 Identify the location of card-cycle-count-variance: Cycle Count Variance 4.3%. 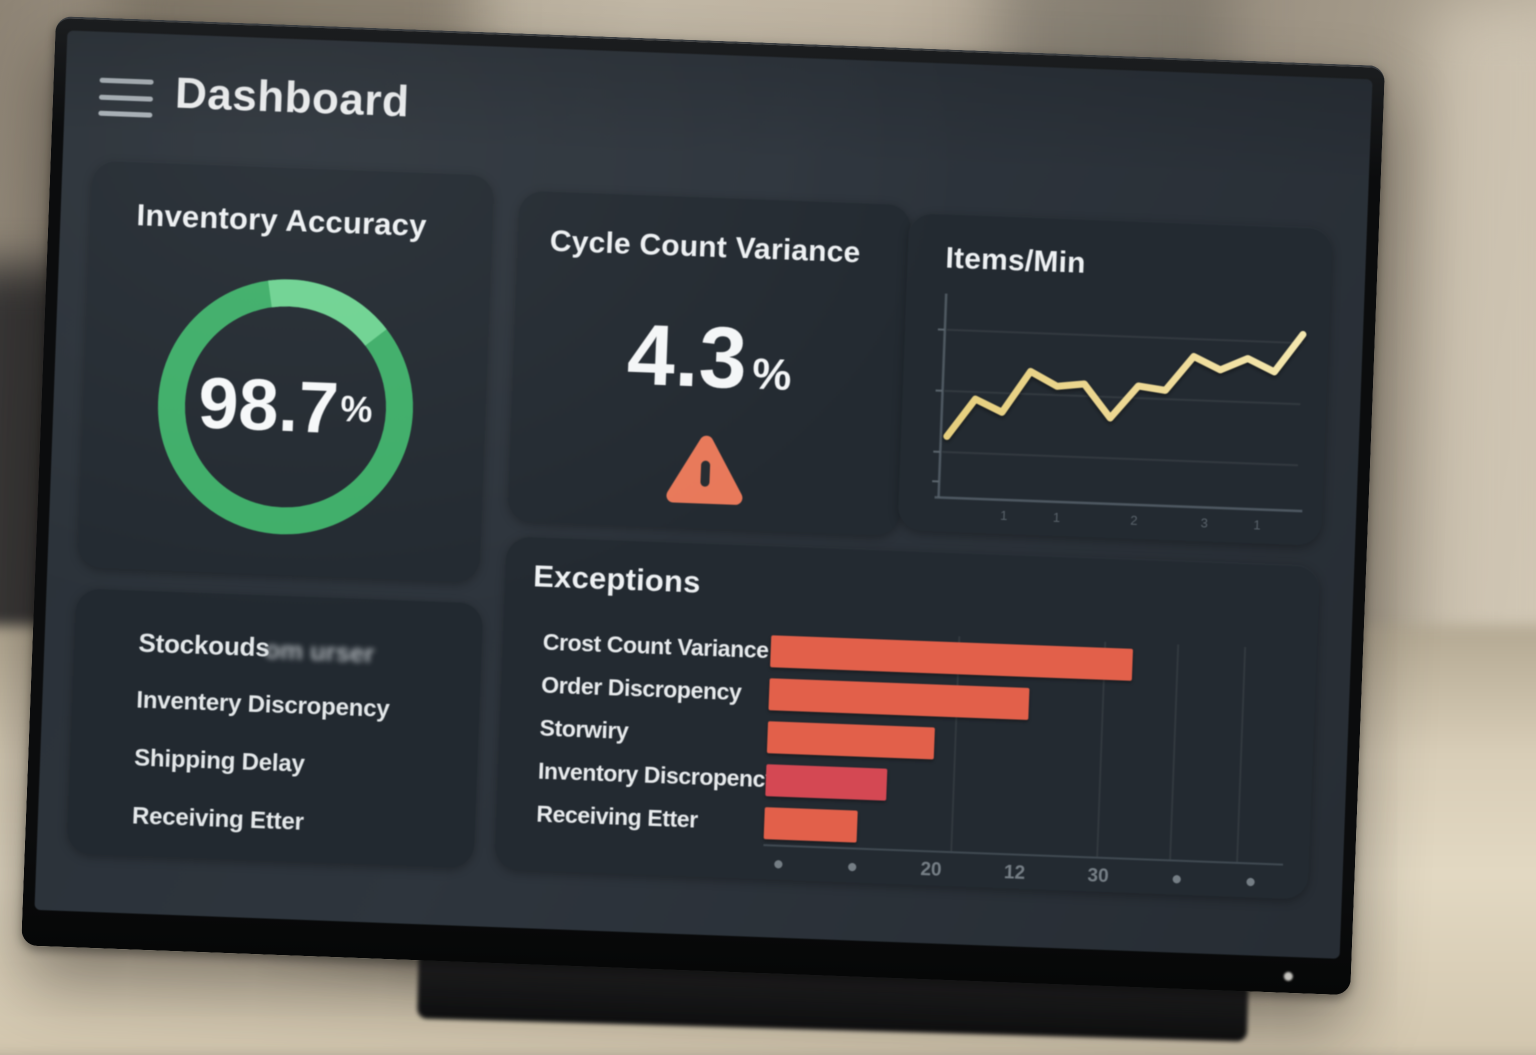
(709, 363).